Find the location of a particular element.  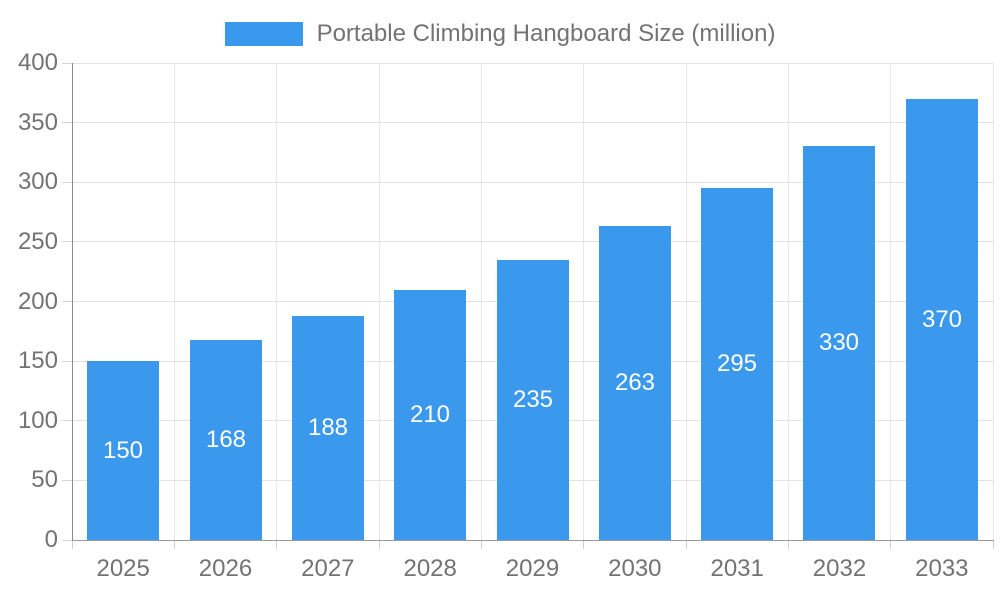

y-axis-tick-label: 0 is located at coordinates (51, 539).